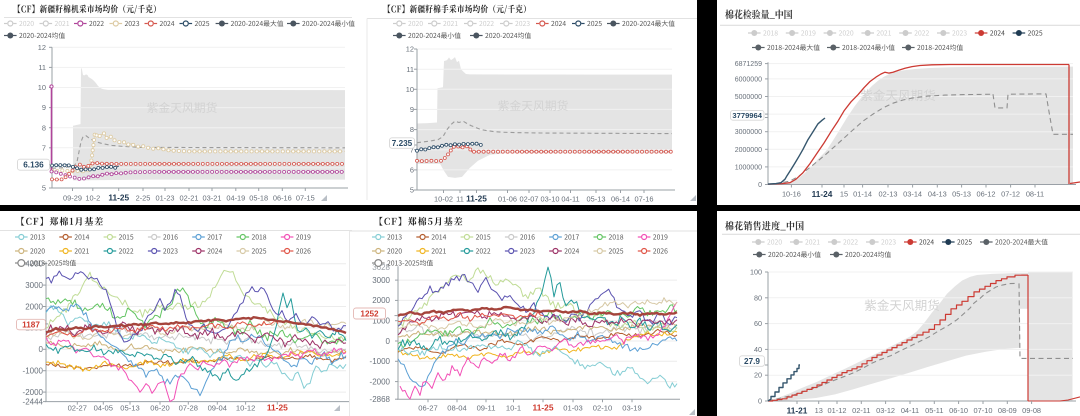  What do you see at coordinates (885, 410) in the screenshot?
I see `svg-text: 03-12` at bounding box center [885, 410].